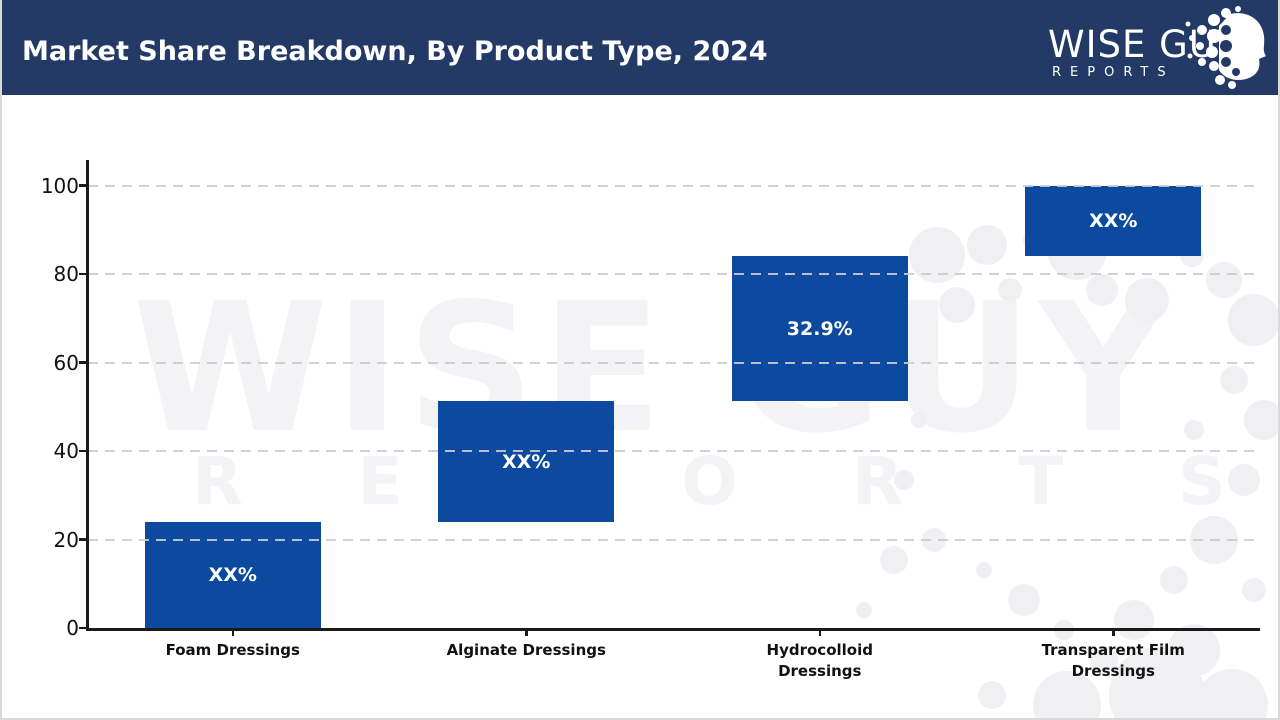  Describe the element at coordinates (732, 481) in the screenshot. I see `watermark-subtitle: R E P O R T S` at that location.